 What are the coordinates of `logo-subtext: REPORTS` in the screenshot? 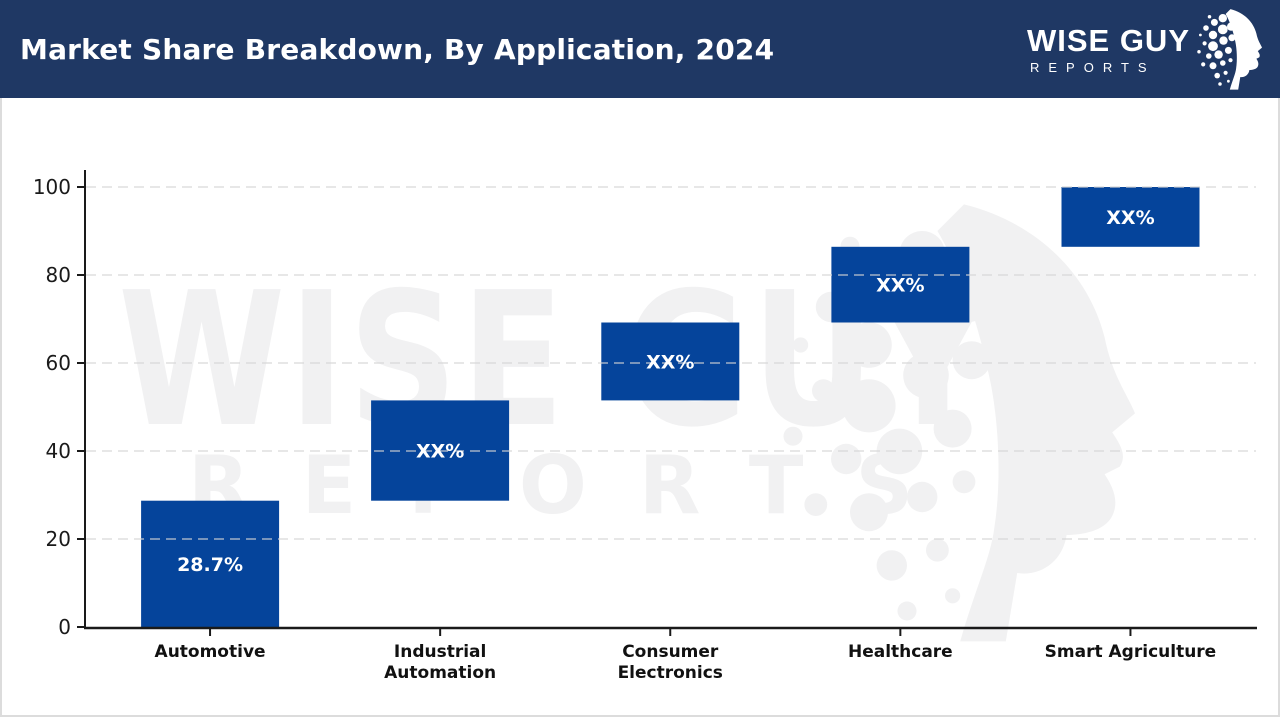 It's located at (1092, 67).